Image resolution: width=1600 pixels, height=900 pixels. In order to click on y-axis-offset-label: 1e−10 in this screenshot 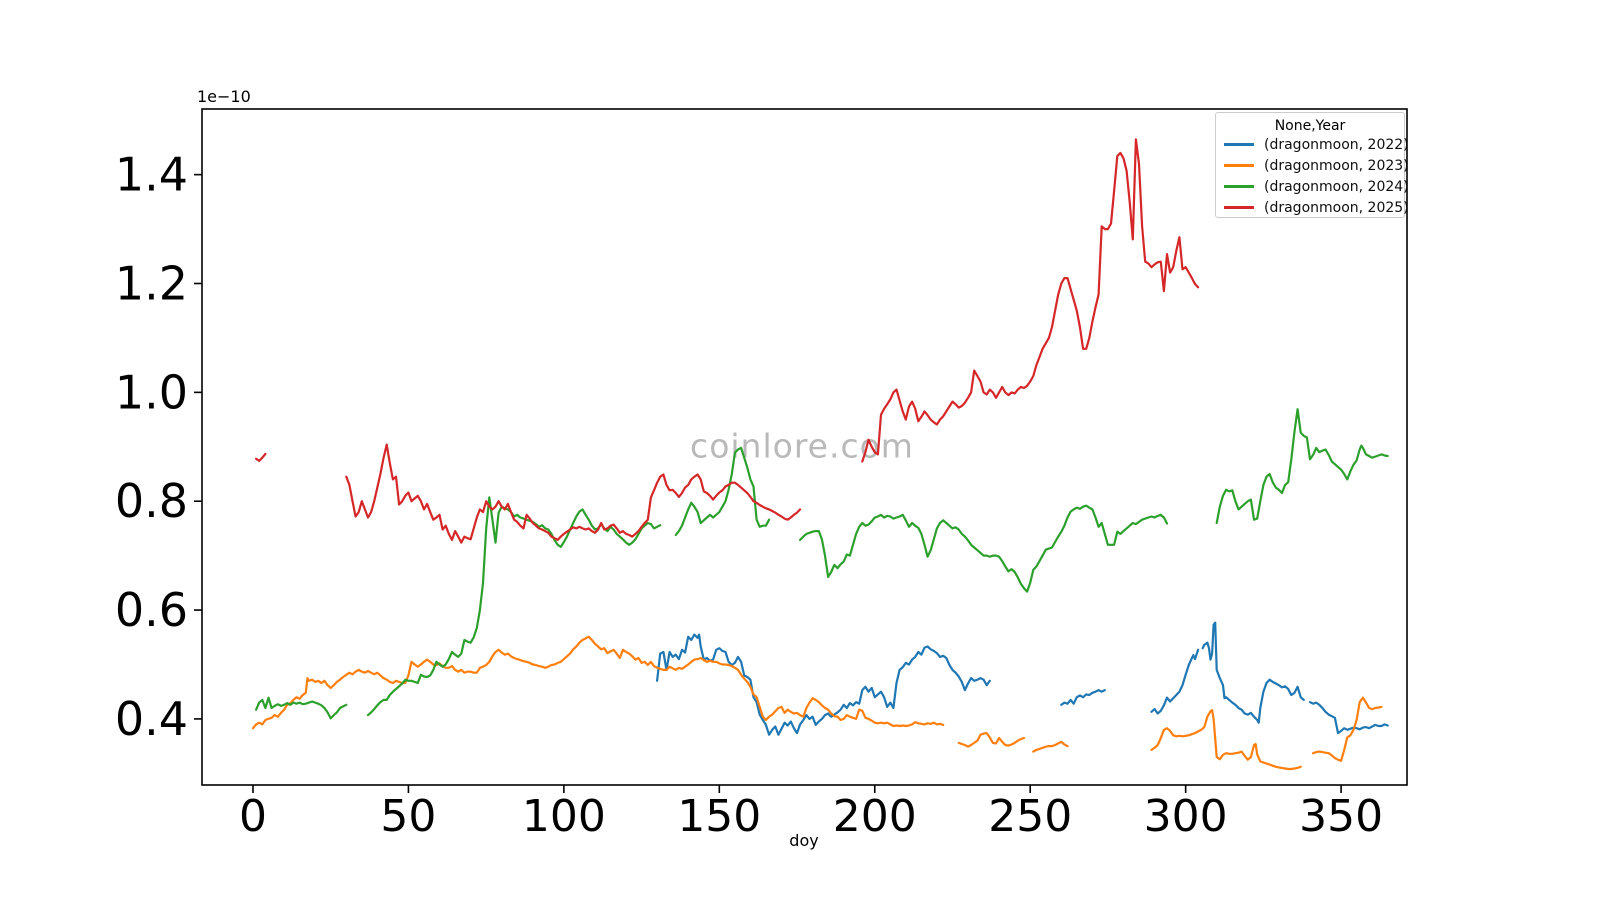, I will do `click(224, 96)`.